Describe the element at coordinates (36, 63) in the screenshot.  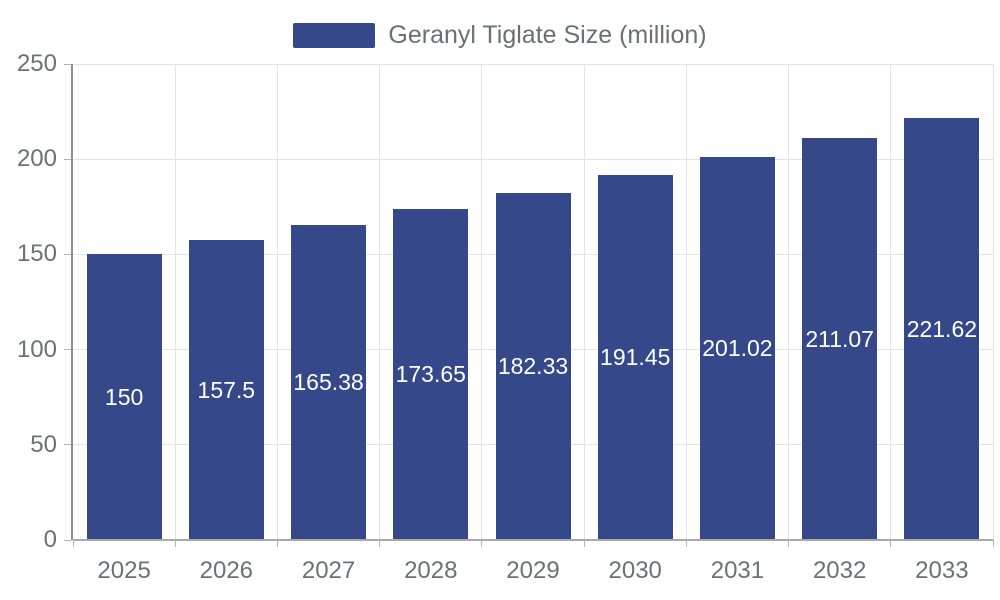
I see `y-axis-label: 250` at that location.